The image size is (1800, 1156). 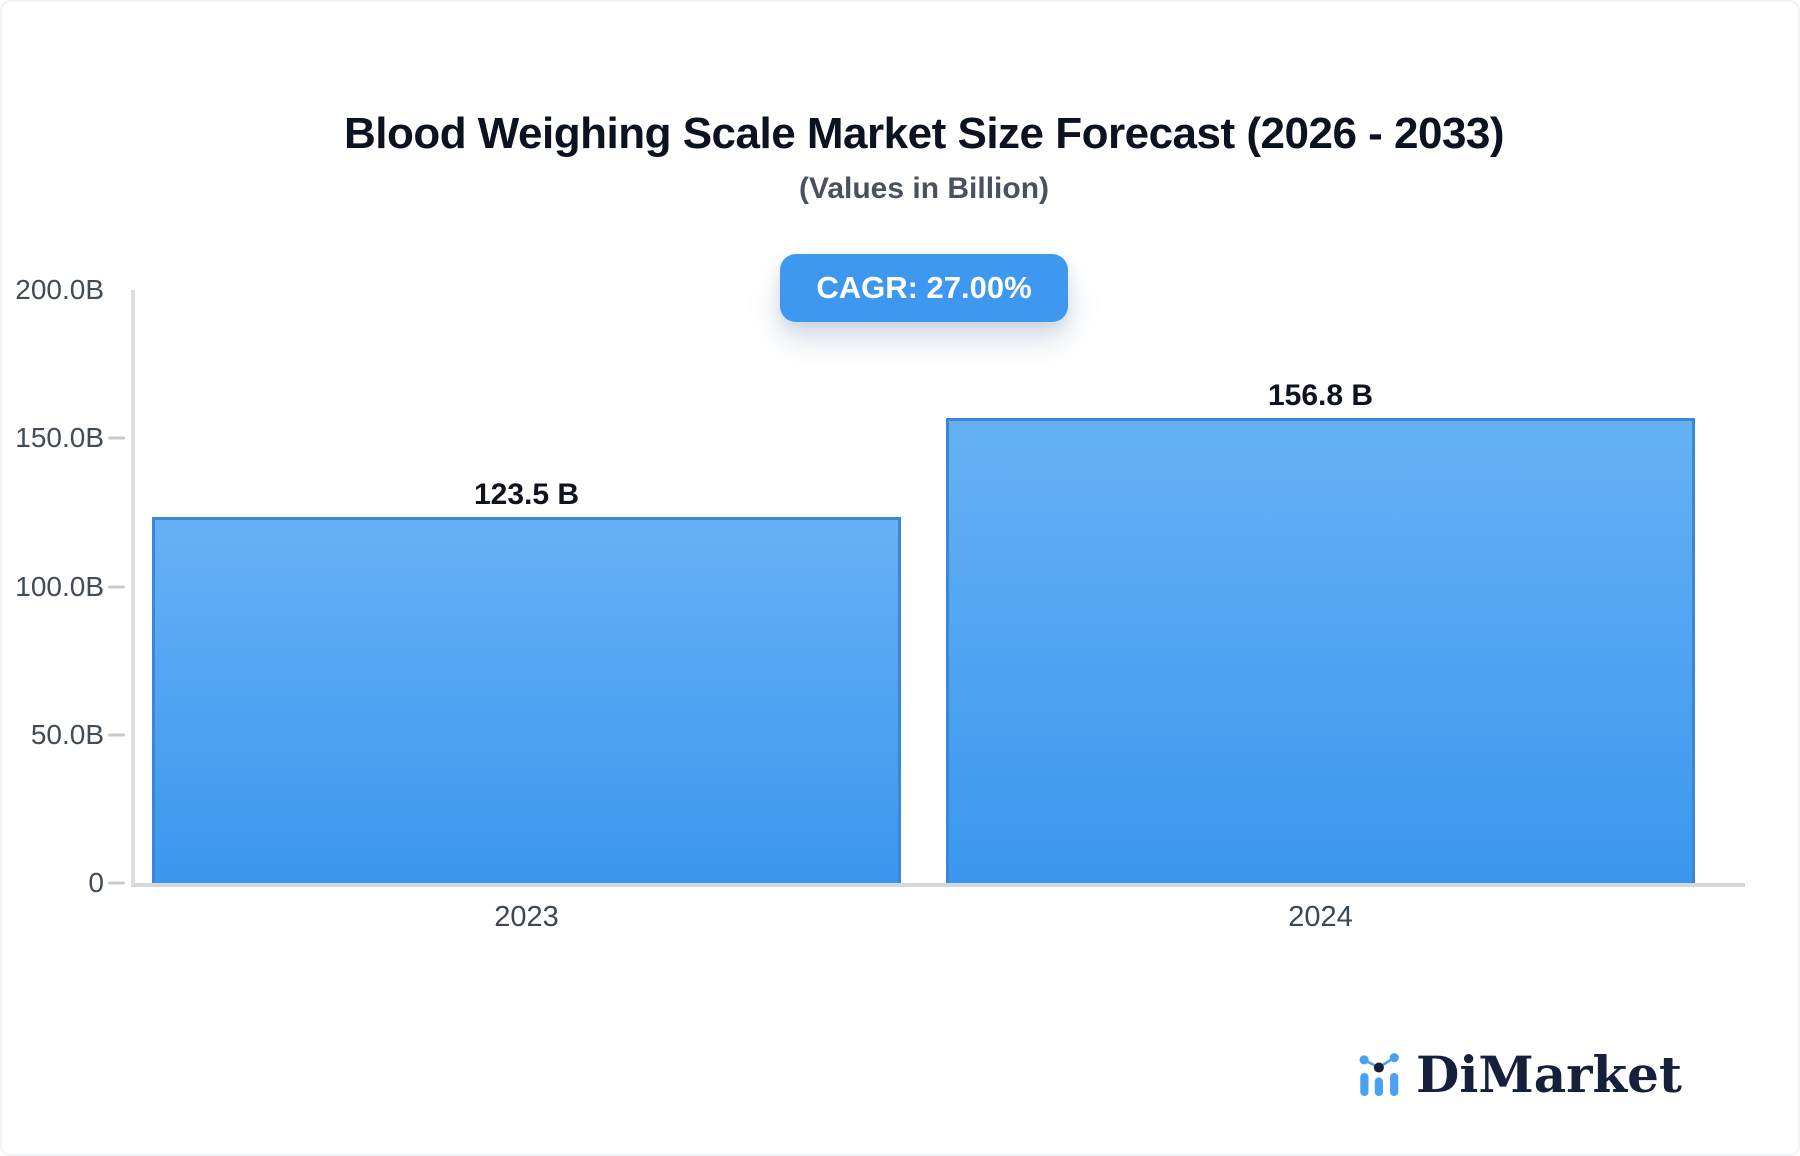 What do you see at coordinates (1379, 1074) in the screenshot?
I see `mini-bar-chart-icon` at bounding box center [1379, 1074].